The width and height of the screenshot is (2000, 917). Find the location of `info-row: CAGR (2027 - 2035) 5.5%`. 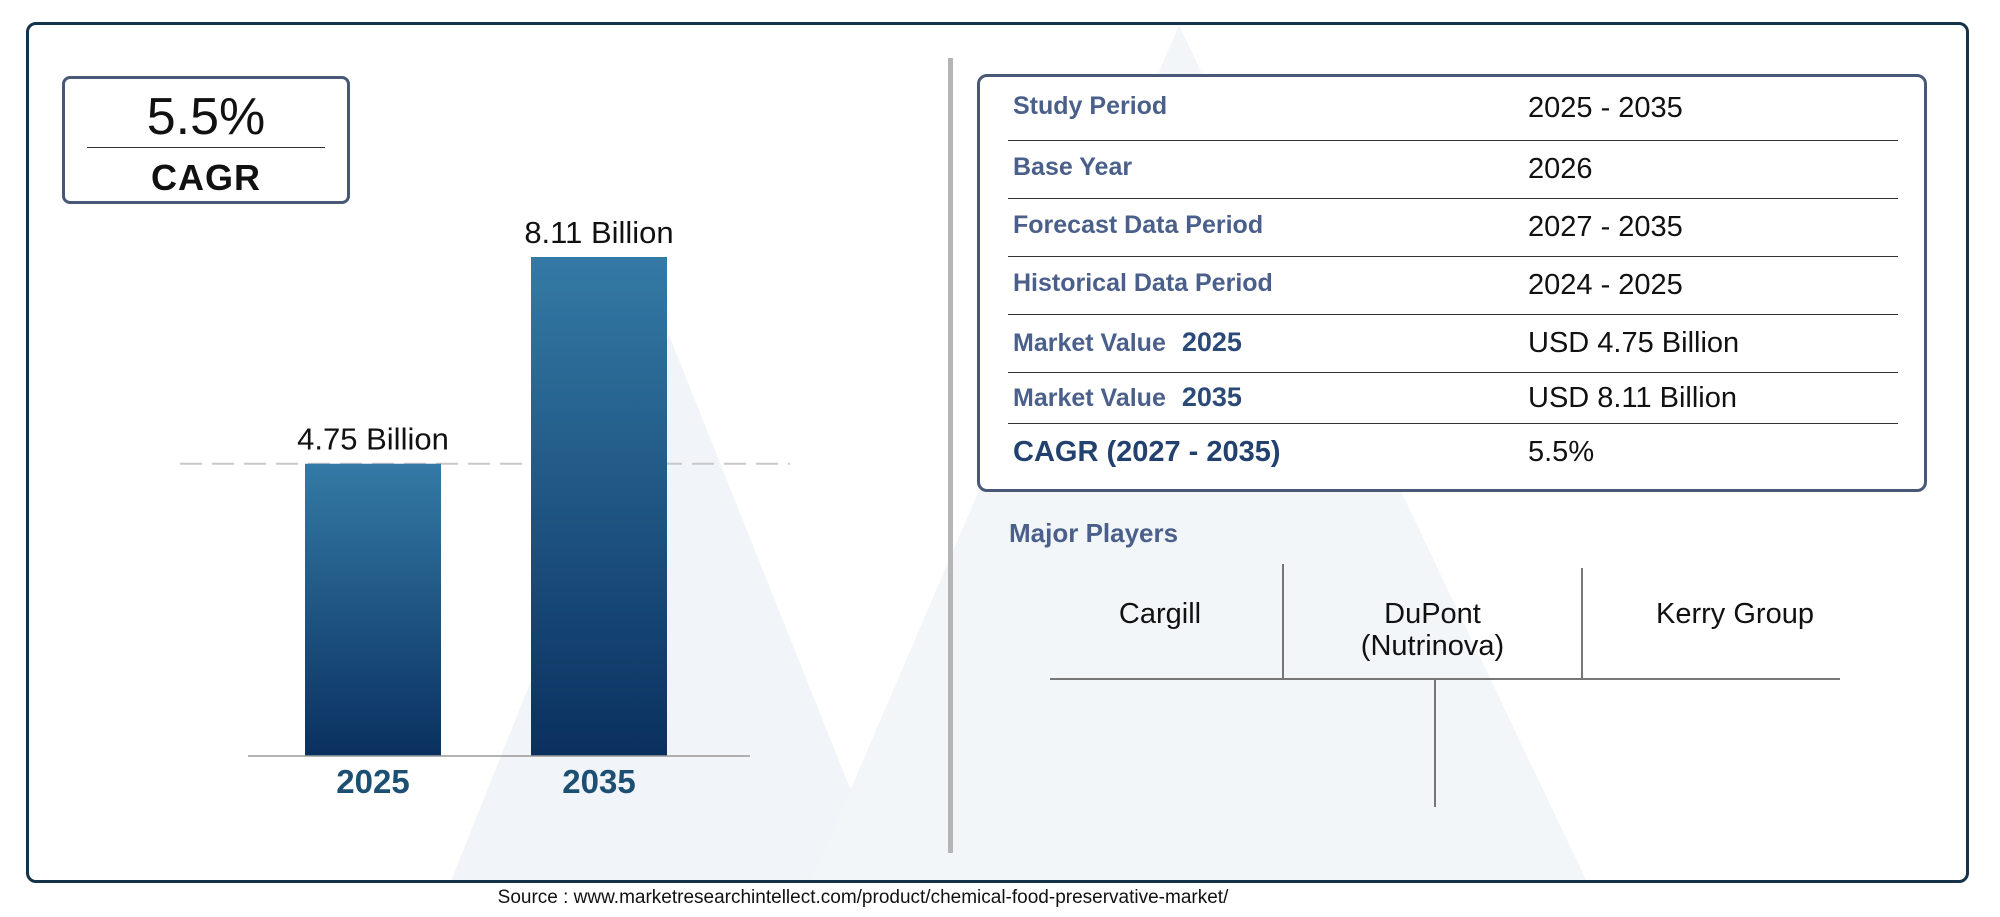

info-row: CAGR (2027 - 2035) 5.5% is located at coordinates (1453, 453).